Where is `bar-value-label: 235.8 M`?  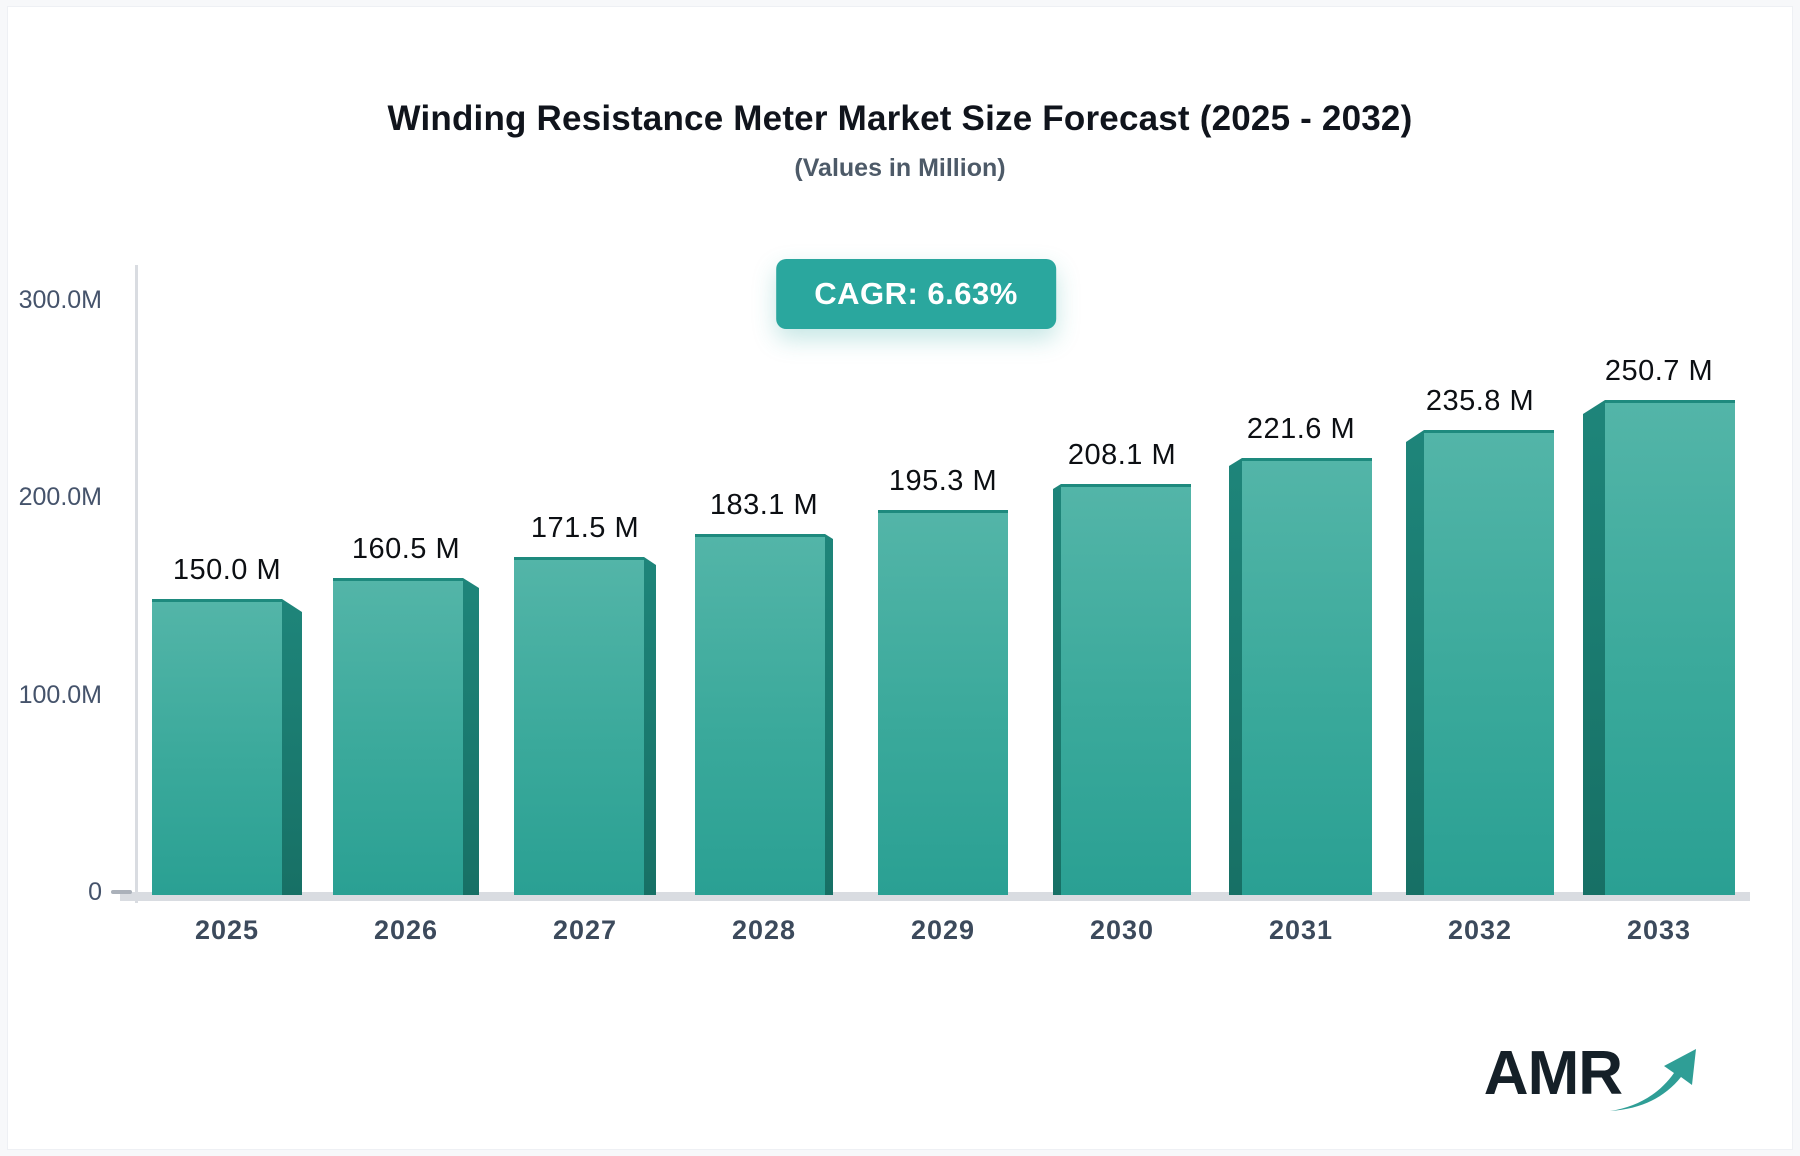 bar-value-label: 235.8 M is located at coordinates (1480, 401).